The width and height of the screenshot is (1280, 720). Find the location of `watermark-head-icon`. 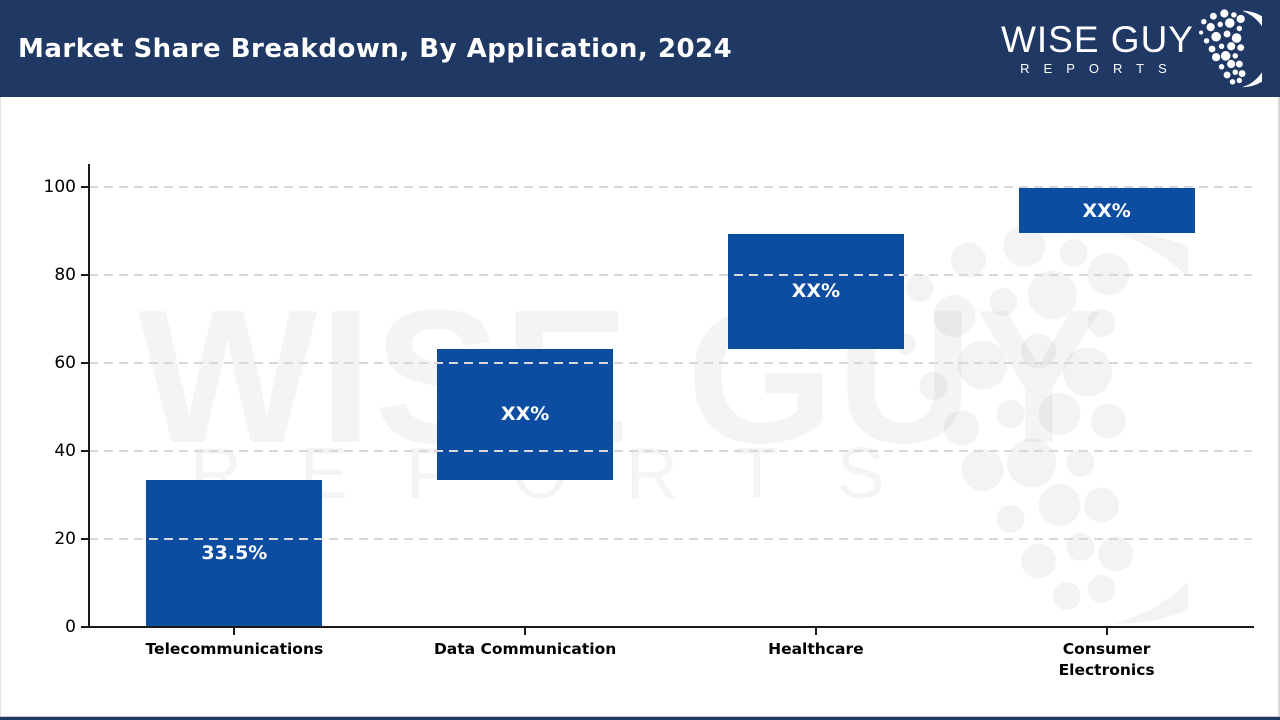

watermark-head-icon is located at coordinates (1041, 424).